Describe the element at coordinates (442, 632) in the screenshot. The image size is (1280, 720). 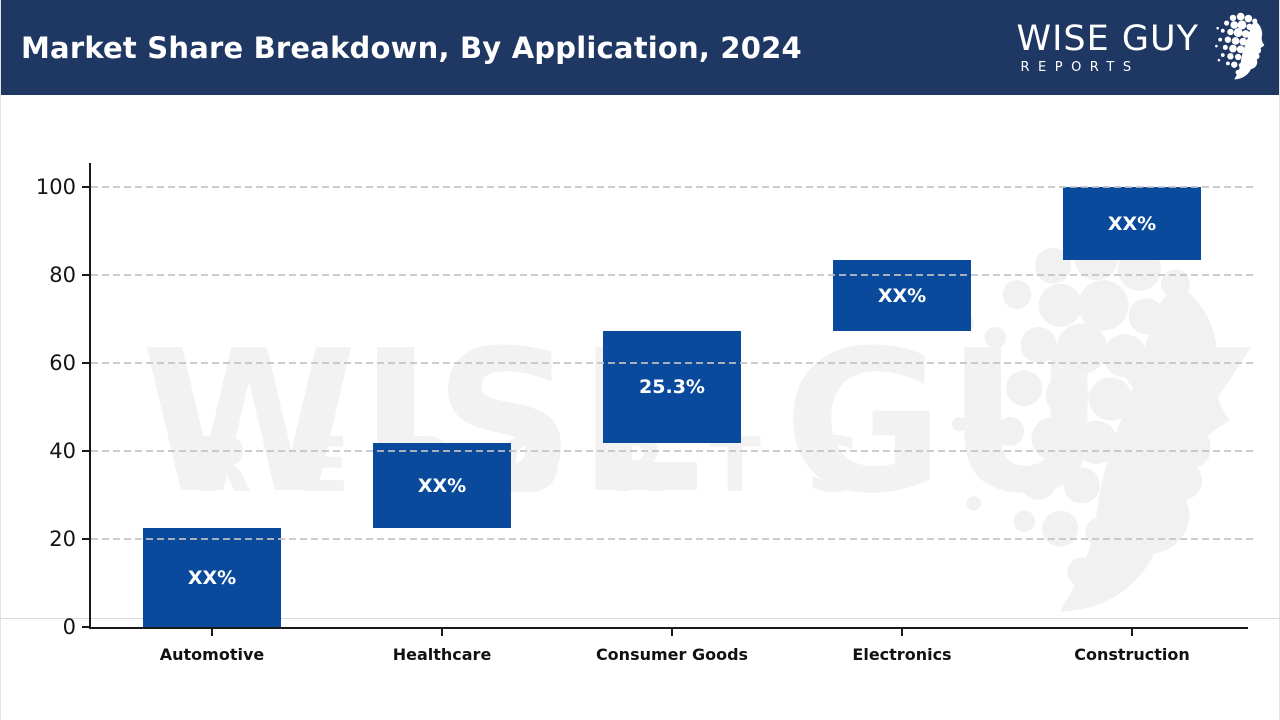
I see `x-tick-healthcare` at that location.